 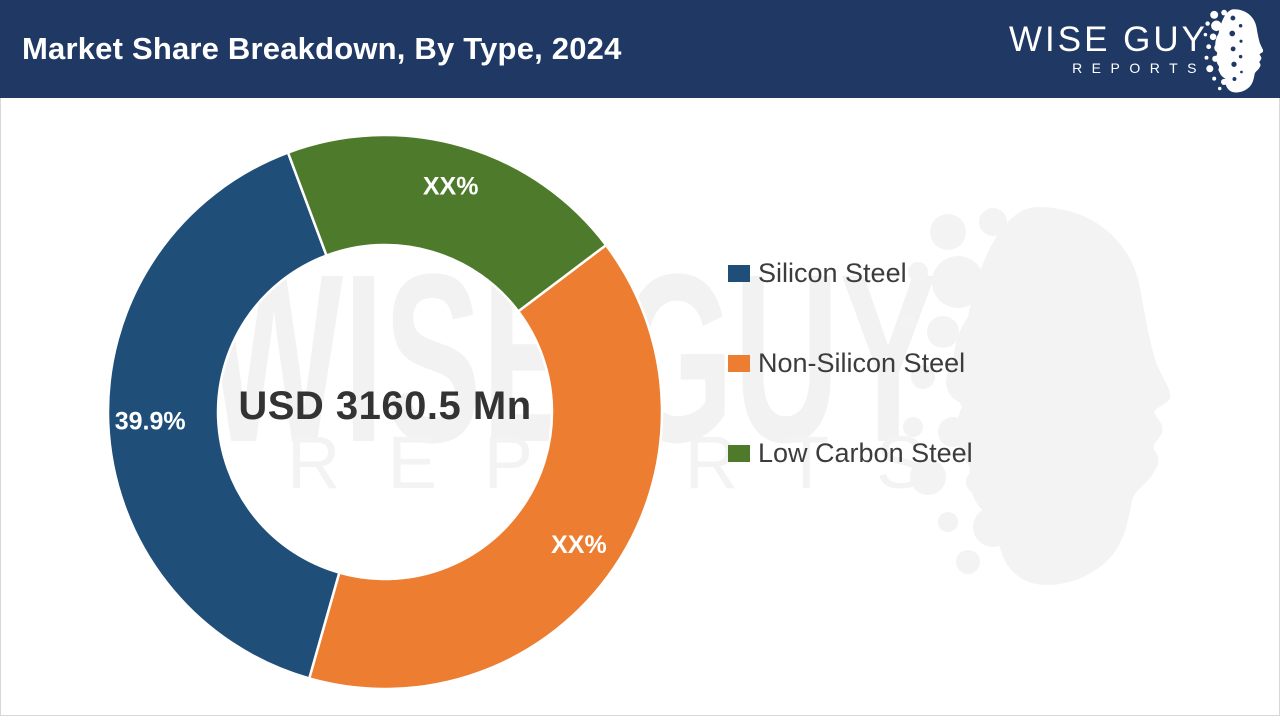 I want to click on brand-logo: WISE GUY REPORTS, so click(x=1108, y=48).